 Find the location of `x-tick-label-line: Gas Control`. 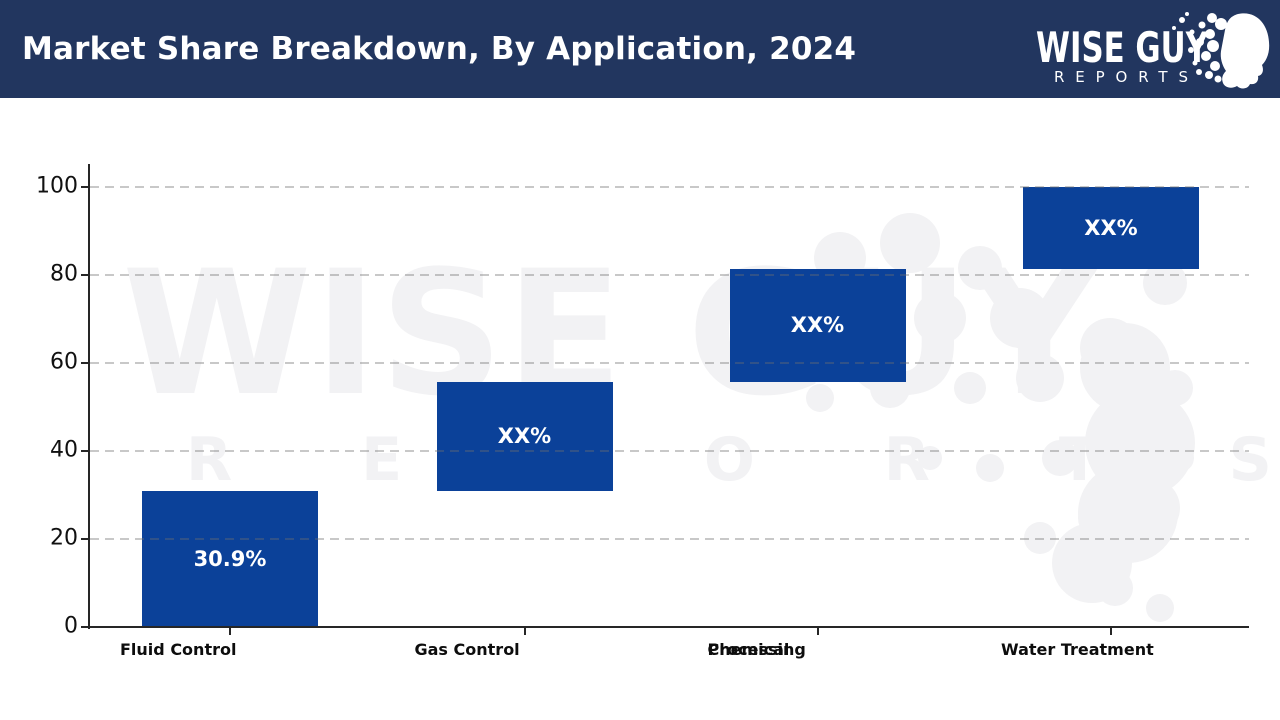

x-tick-label-line: Gas Control is located at coordinates (467, 649).